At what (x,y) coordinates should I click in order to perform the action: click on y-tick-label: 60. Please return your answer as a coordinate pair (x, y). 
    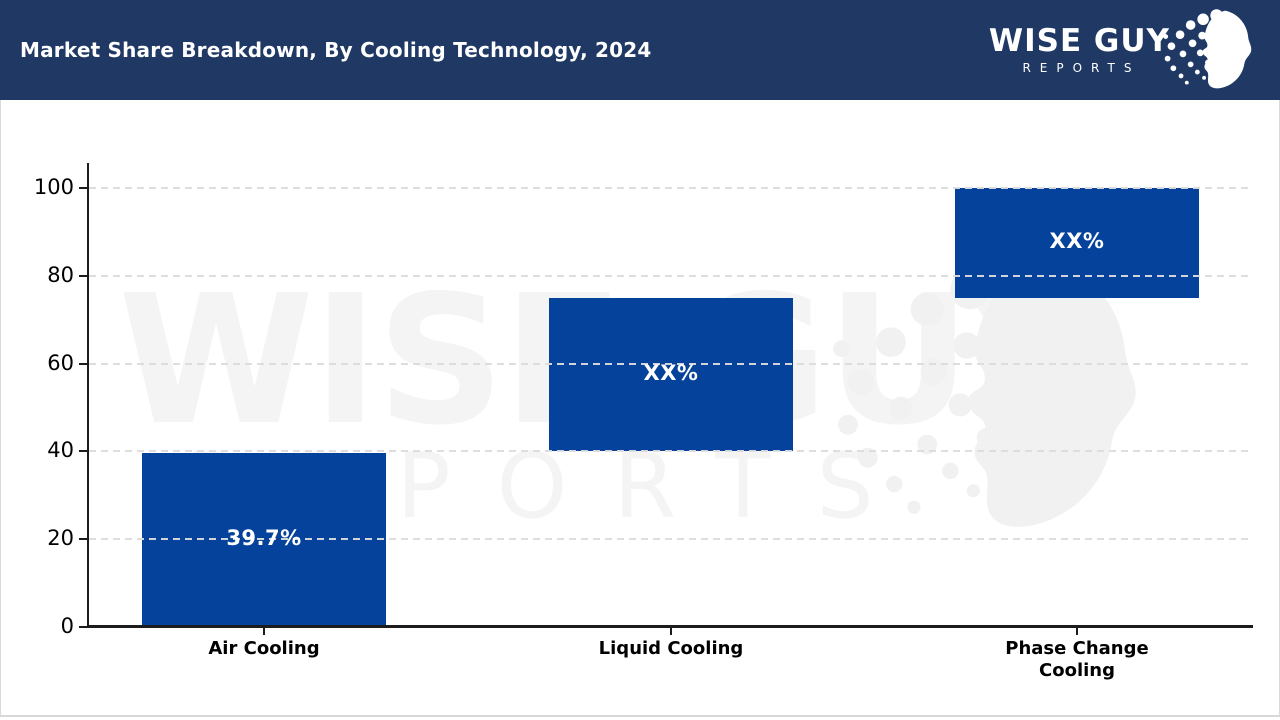
    Looking at the image, I should click on (60, 362).